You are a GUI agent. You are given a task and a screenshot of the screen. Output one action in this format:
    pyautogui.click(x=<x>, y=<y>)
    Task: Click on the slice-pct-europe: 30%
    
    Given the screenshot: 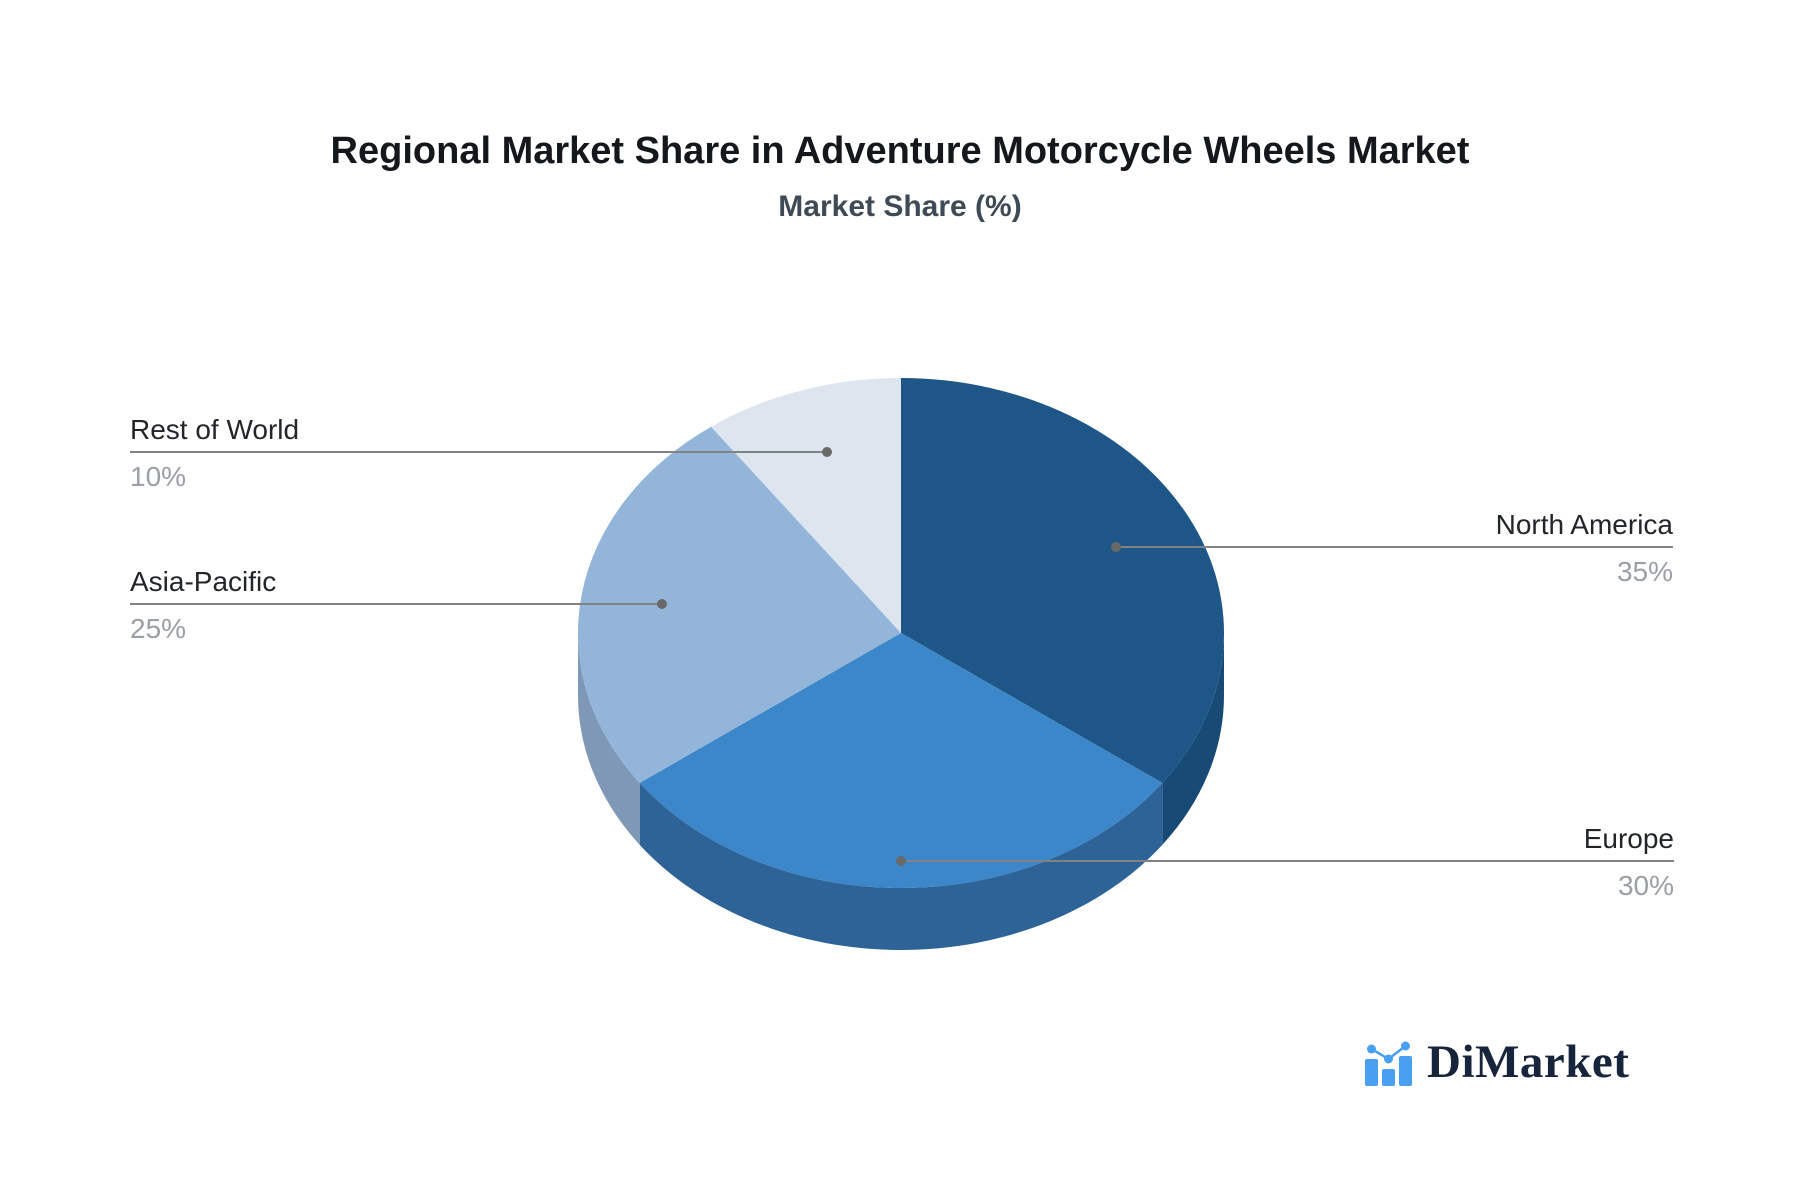 What is the action you would take?
    pyautogui.click(x=1645, y=885)
    